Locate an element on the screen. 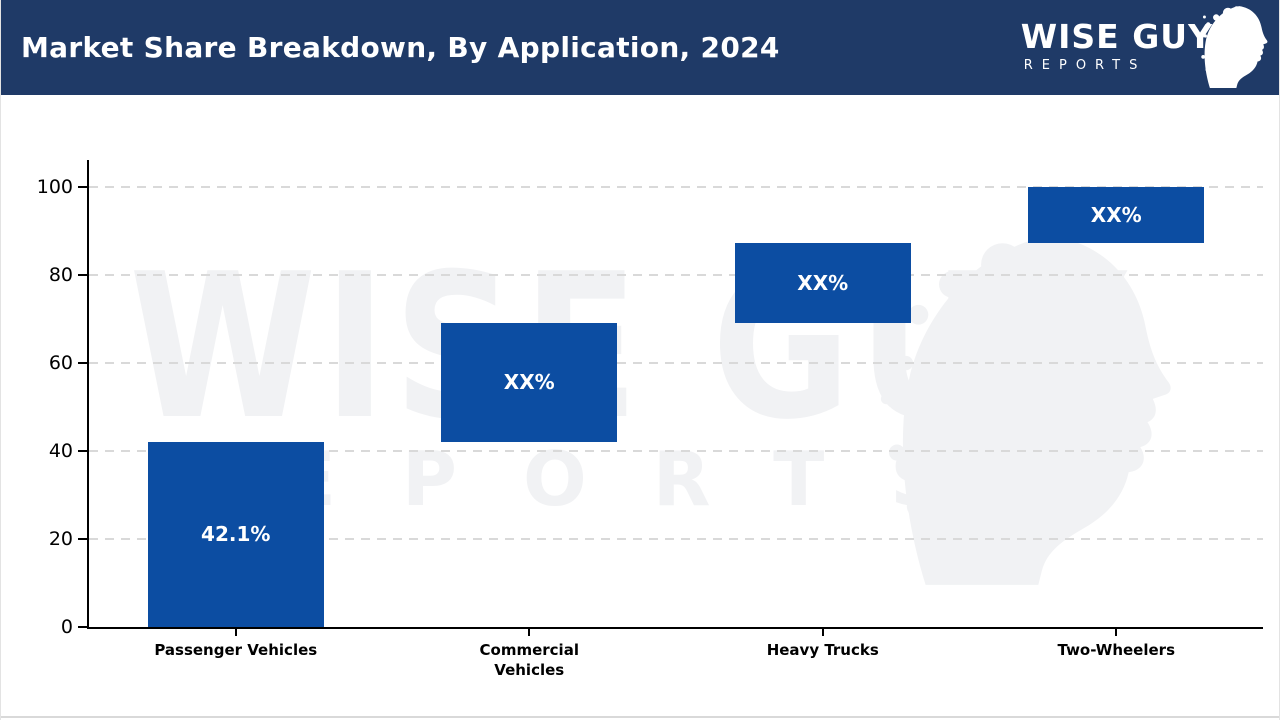  y-tick-label-20: 20 is located at coordinates (60, 539).